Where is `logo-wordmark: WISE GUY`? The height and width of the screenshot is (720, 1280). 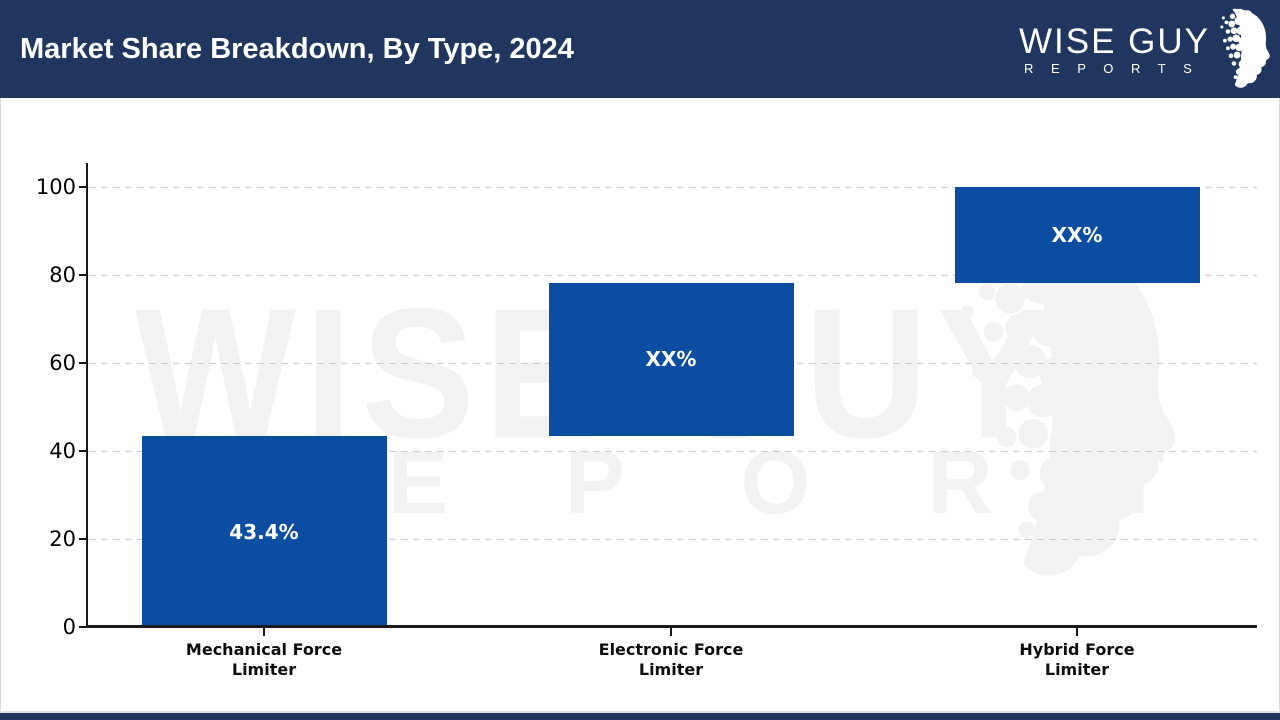 logo-wordmark: WISE GUY is located at coordinates (1114, 41).